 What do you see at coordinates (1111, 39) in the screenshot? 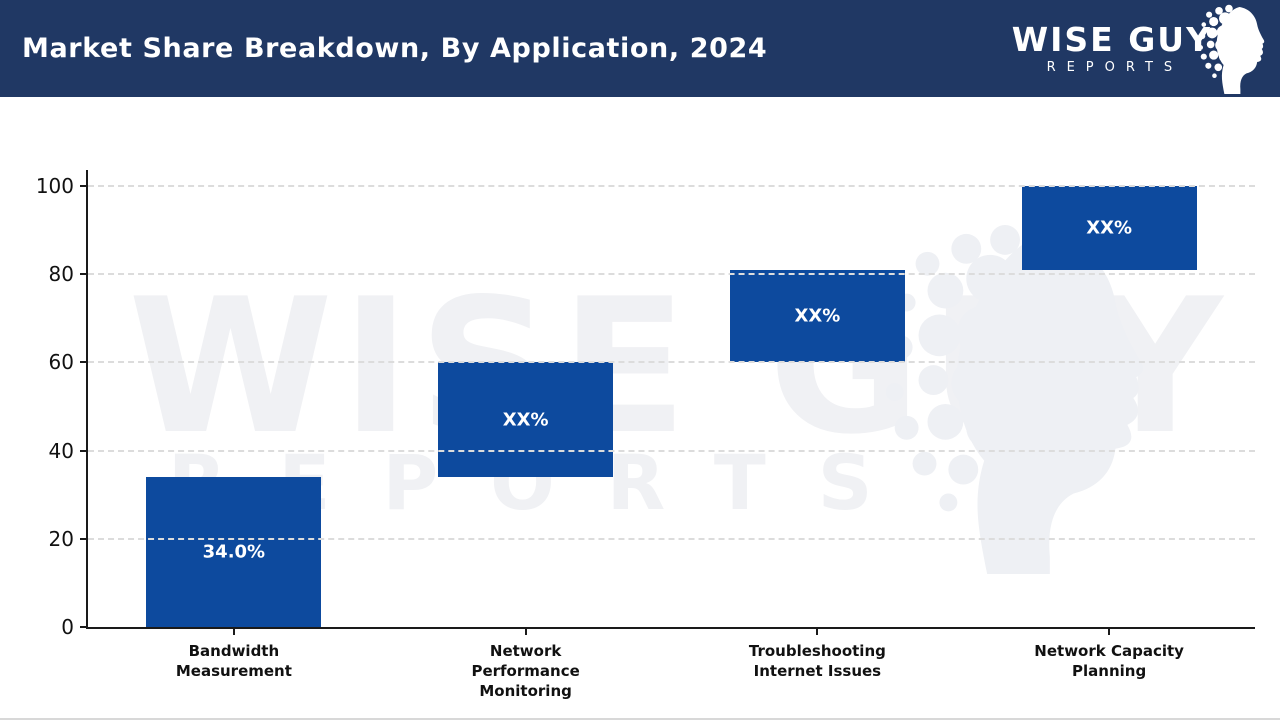
I see `logo-wordmark: WISE GUY` at bounding box center [1111, 39].